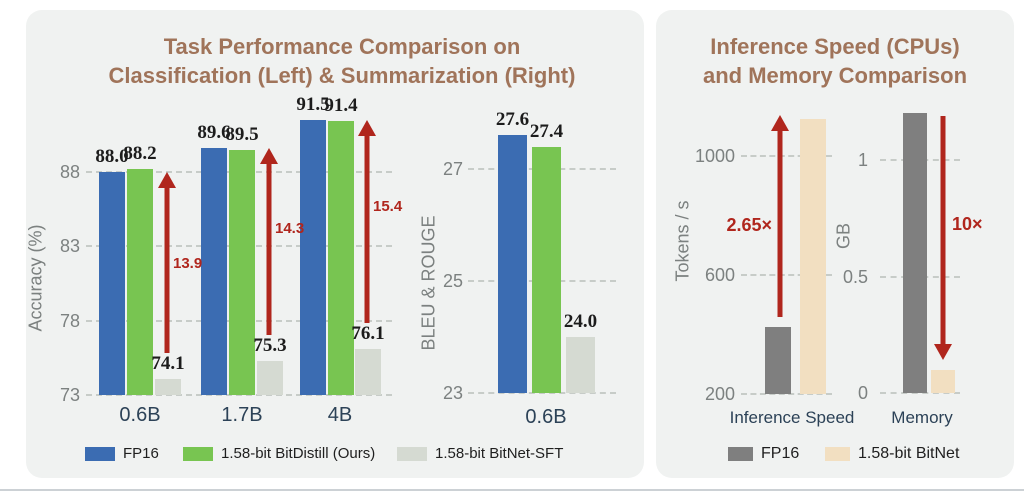 This screenshot has width=1024, height=494. Describe the element at coordinates (719, 394) in the screenshot. I see `y-axis-tick-label: 200` at that location.